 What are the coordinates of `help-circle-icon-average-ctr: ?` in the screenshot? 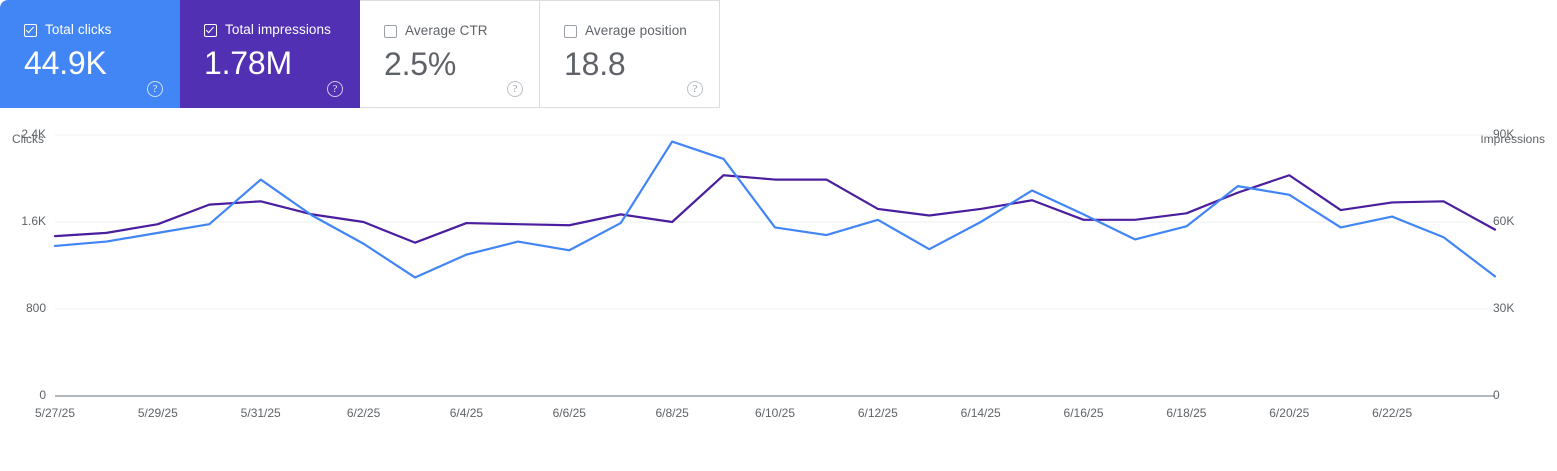 It's located at (515, 89).